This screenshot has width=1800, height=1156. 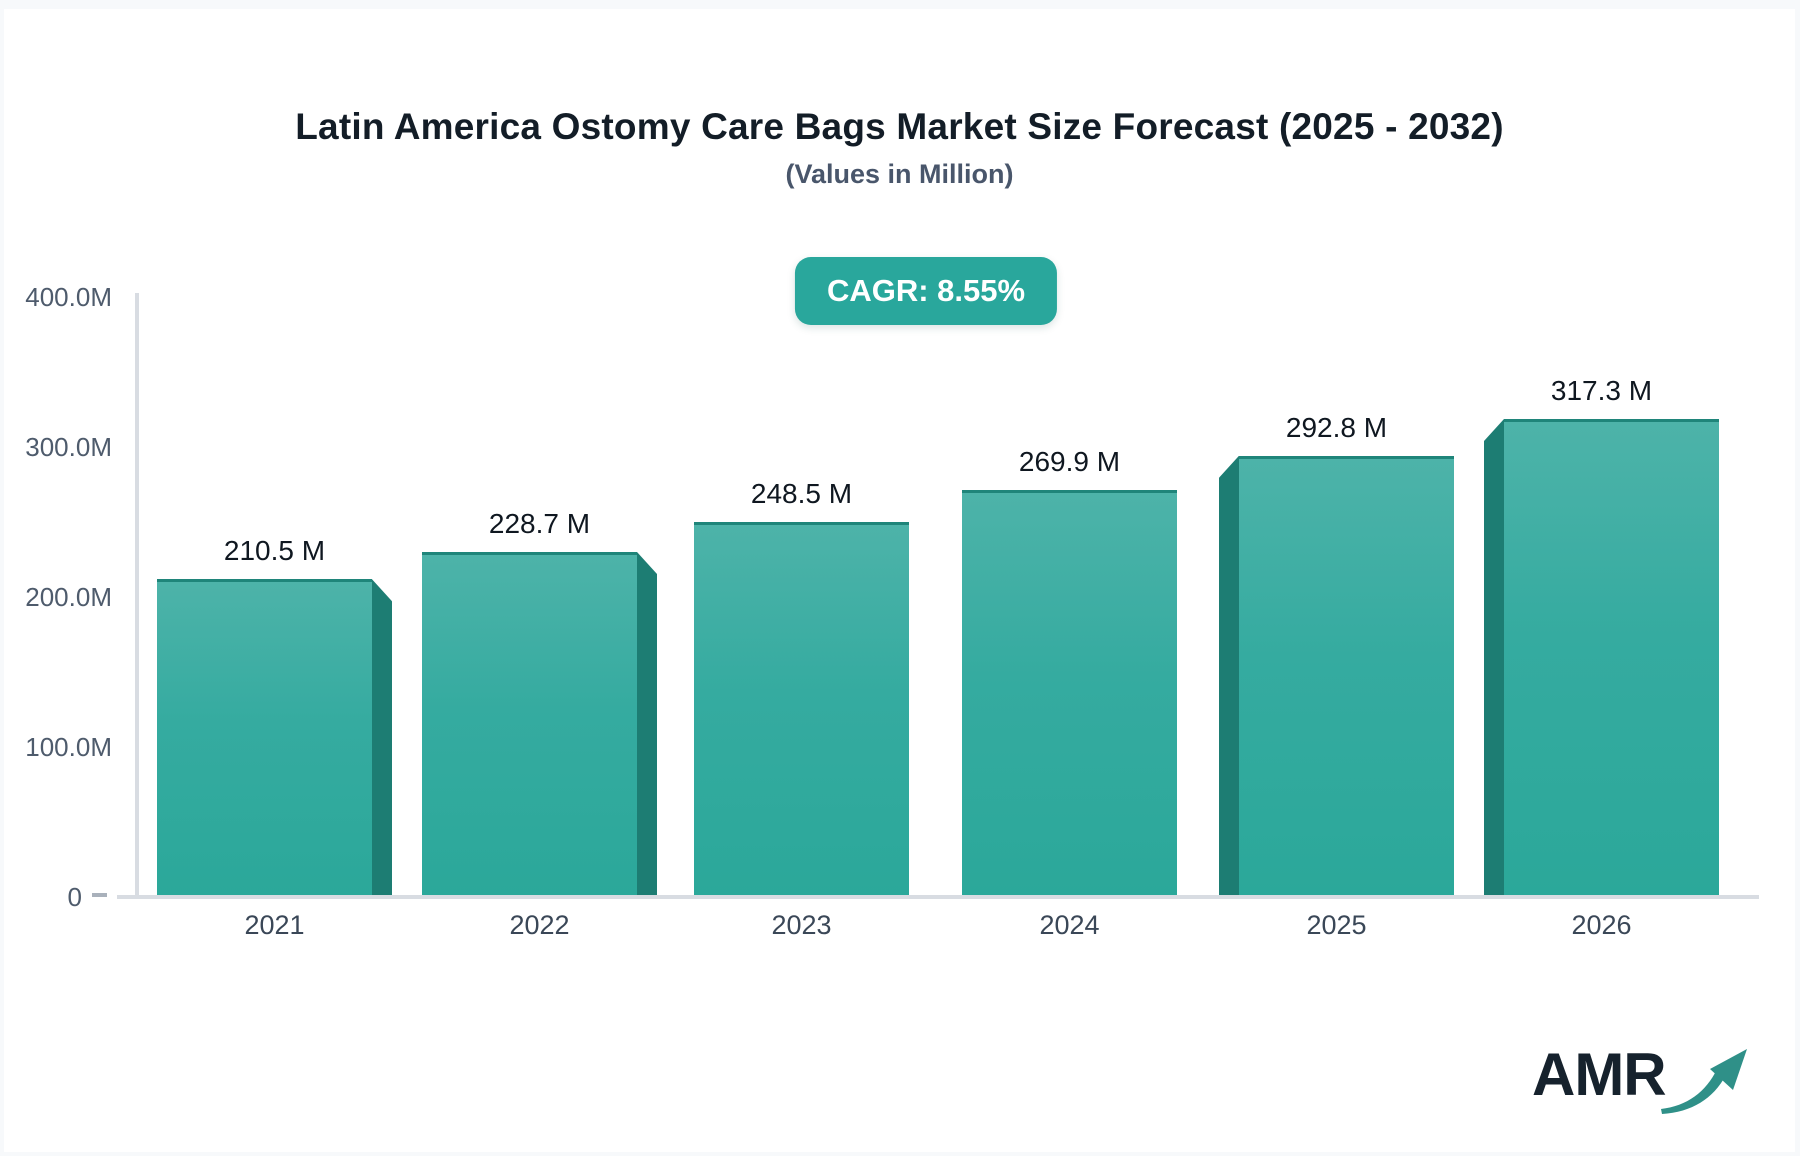 What do you see at coordinates (899, 174) in the screenshot?
I see `page-subtitle: (Values in Million)` at bounding box center [899, 174].